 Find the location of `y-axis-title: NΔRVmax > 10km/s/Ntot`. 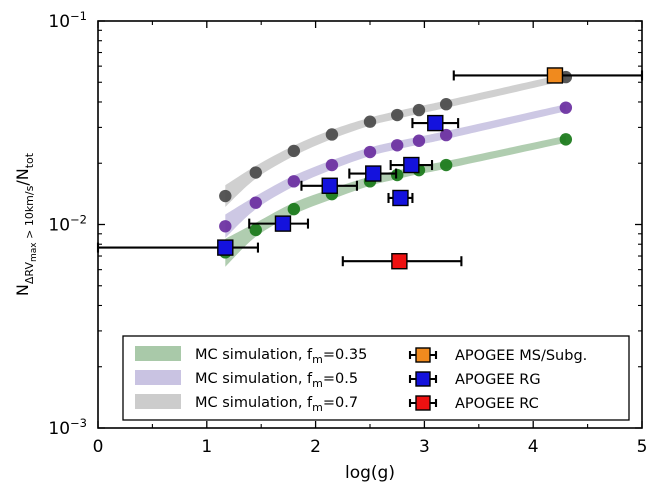

y-axis-title: NΔRVmax > 10km/s/Ntot is located at coordinates (26, 224).